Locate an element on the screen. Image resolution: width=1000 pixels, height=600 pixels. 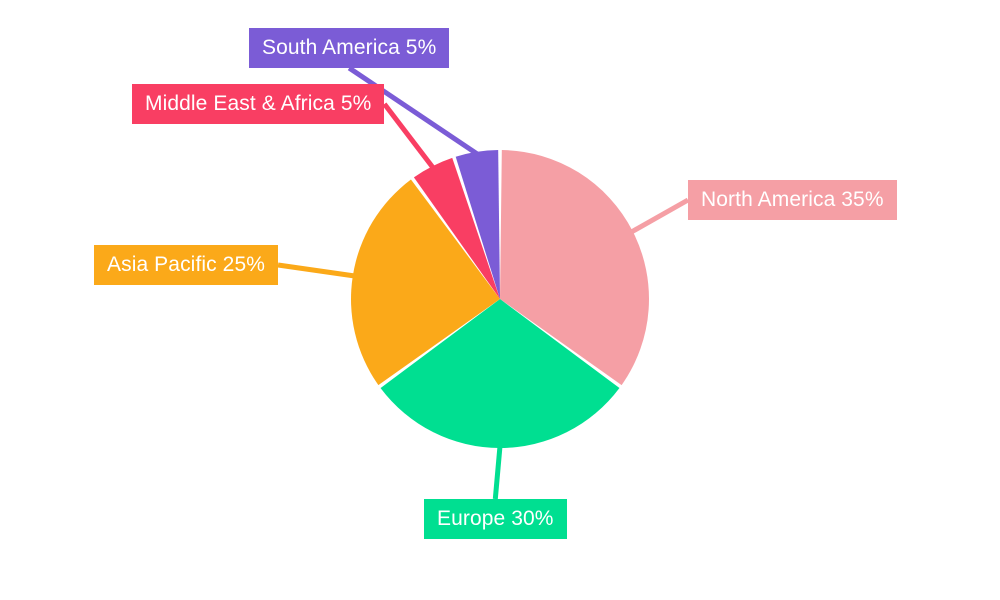
pie-slice-group is located at coordinates (500, 299).